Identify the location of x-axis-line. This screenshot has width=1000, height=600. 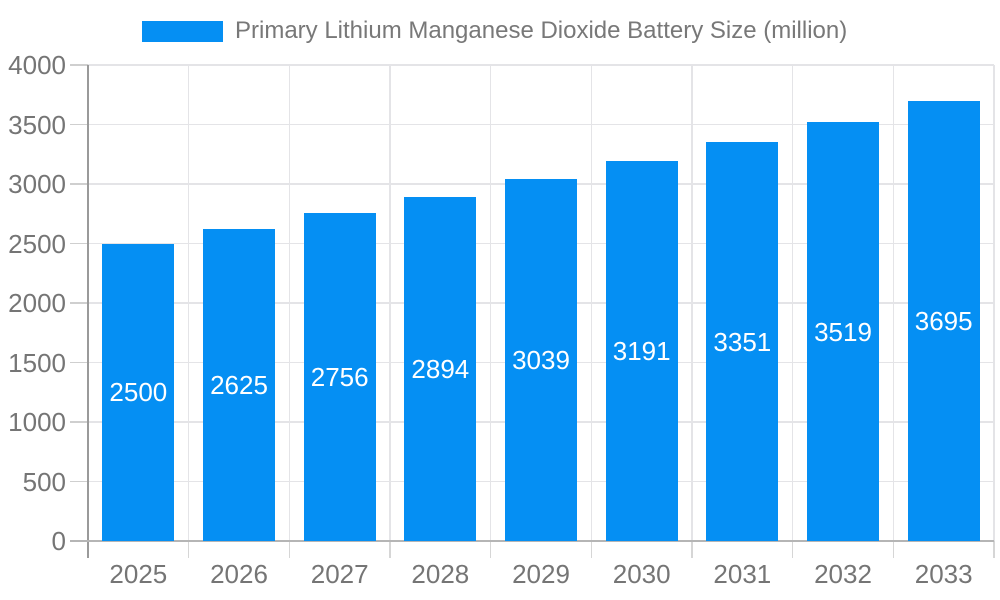
(532, 541).